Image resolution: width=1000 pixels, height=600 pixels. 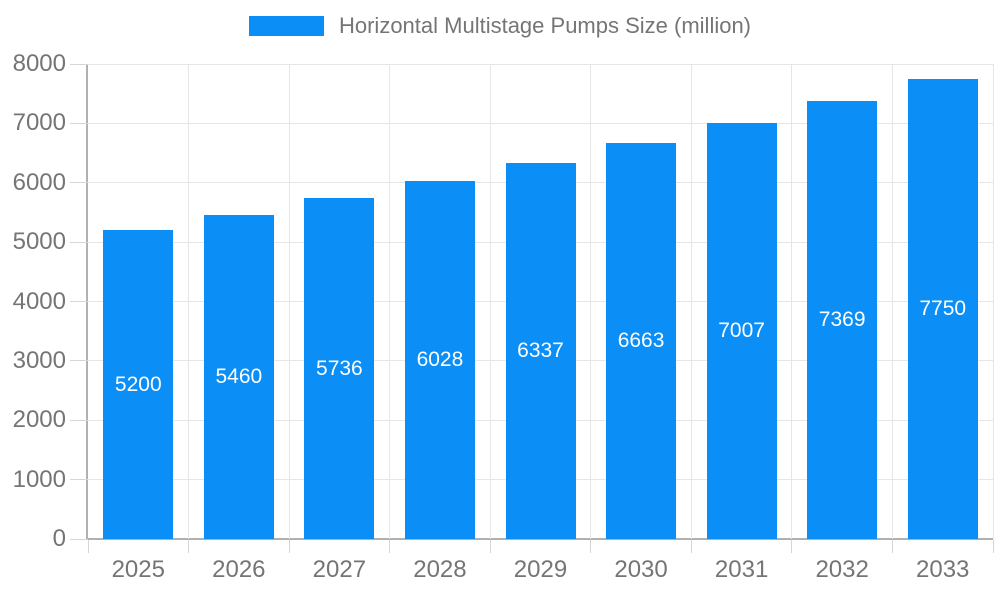 What do you see at coordinates (39, 479) in the screenshot?
I see `y-tick-label: 1000` at bounding box center [39, 479].